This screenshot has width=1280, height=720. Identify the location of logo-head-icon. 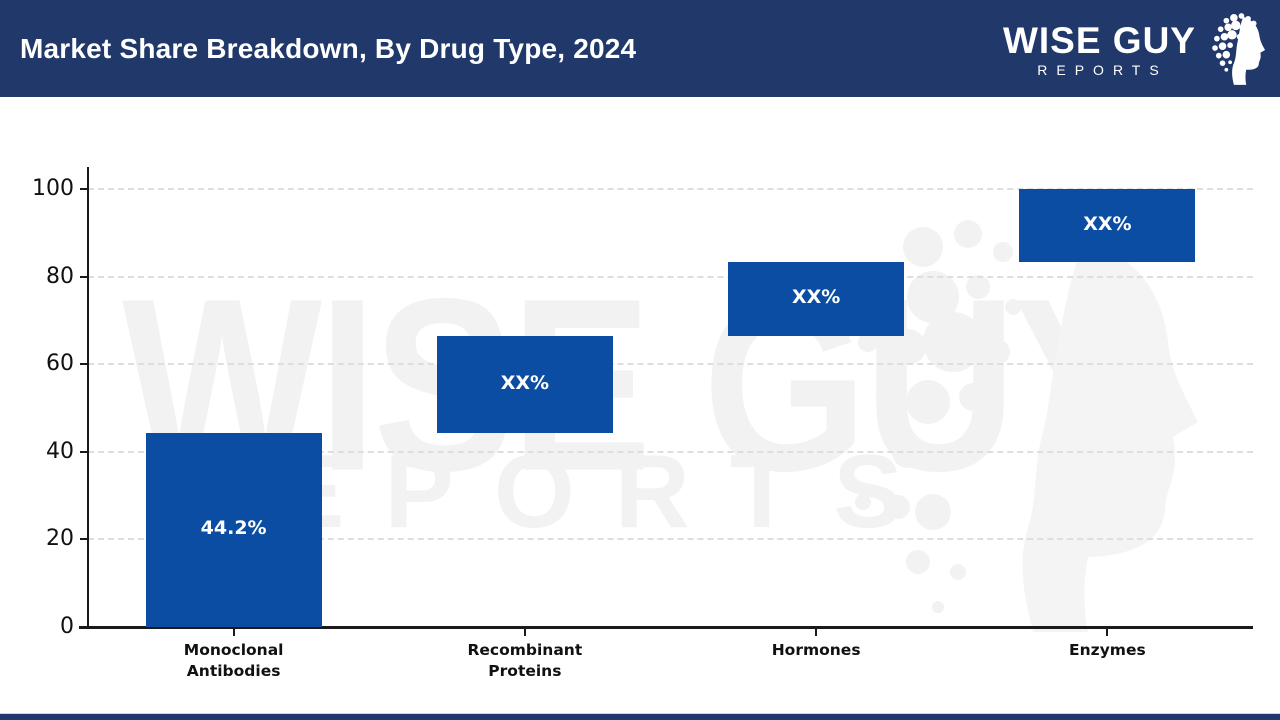
(1239, 49).